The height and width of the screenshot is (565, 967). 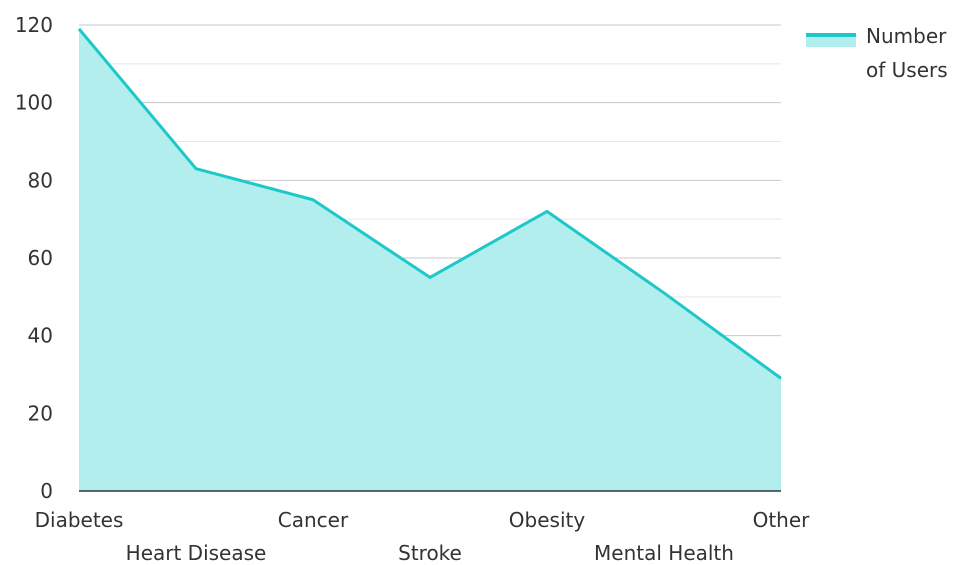 I want to click on legend-swatch-fill, so click(x=831, y=41).